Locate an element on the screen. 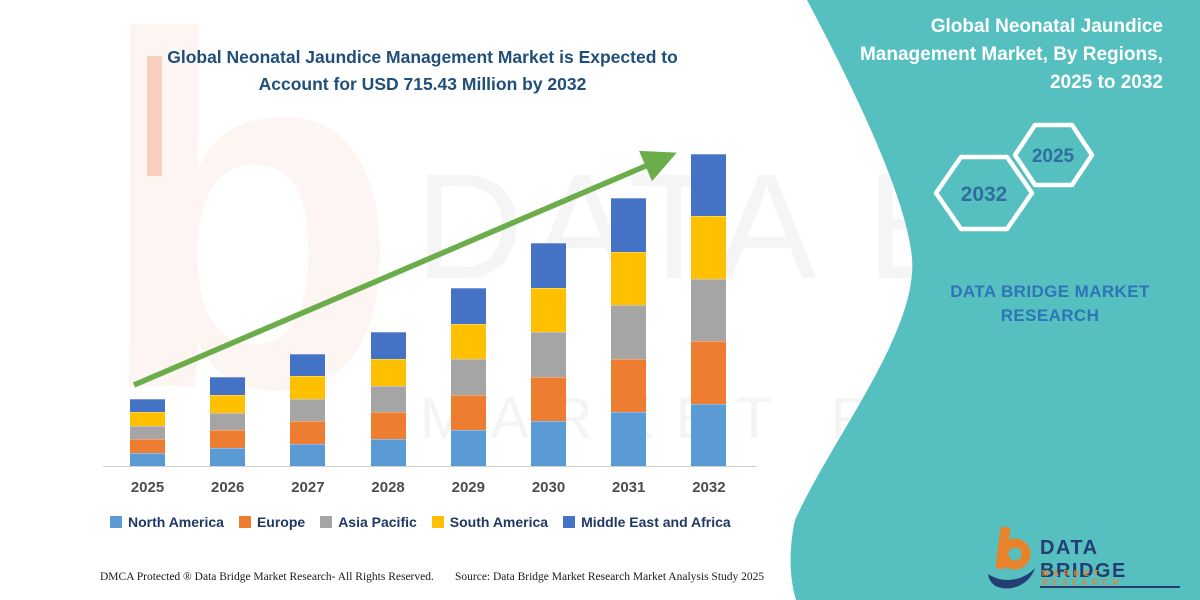 Image resolution: width=1200 pixels, height=600 pixels. bar-segment-2026-north-america is located at coordinates (228, 457).